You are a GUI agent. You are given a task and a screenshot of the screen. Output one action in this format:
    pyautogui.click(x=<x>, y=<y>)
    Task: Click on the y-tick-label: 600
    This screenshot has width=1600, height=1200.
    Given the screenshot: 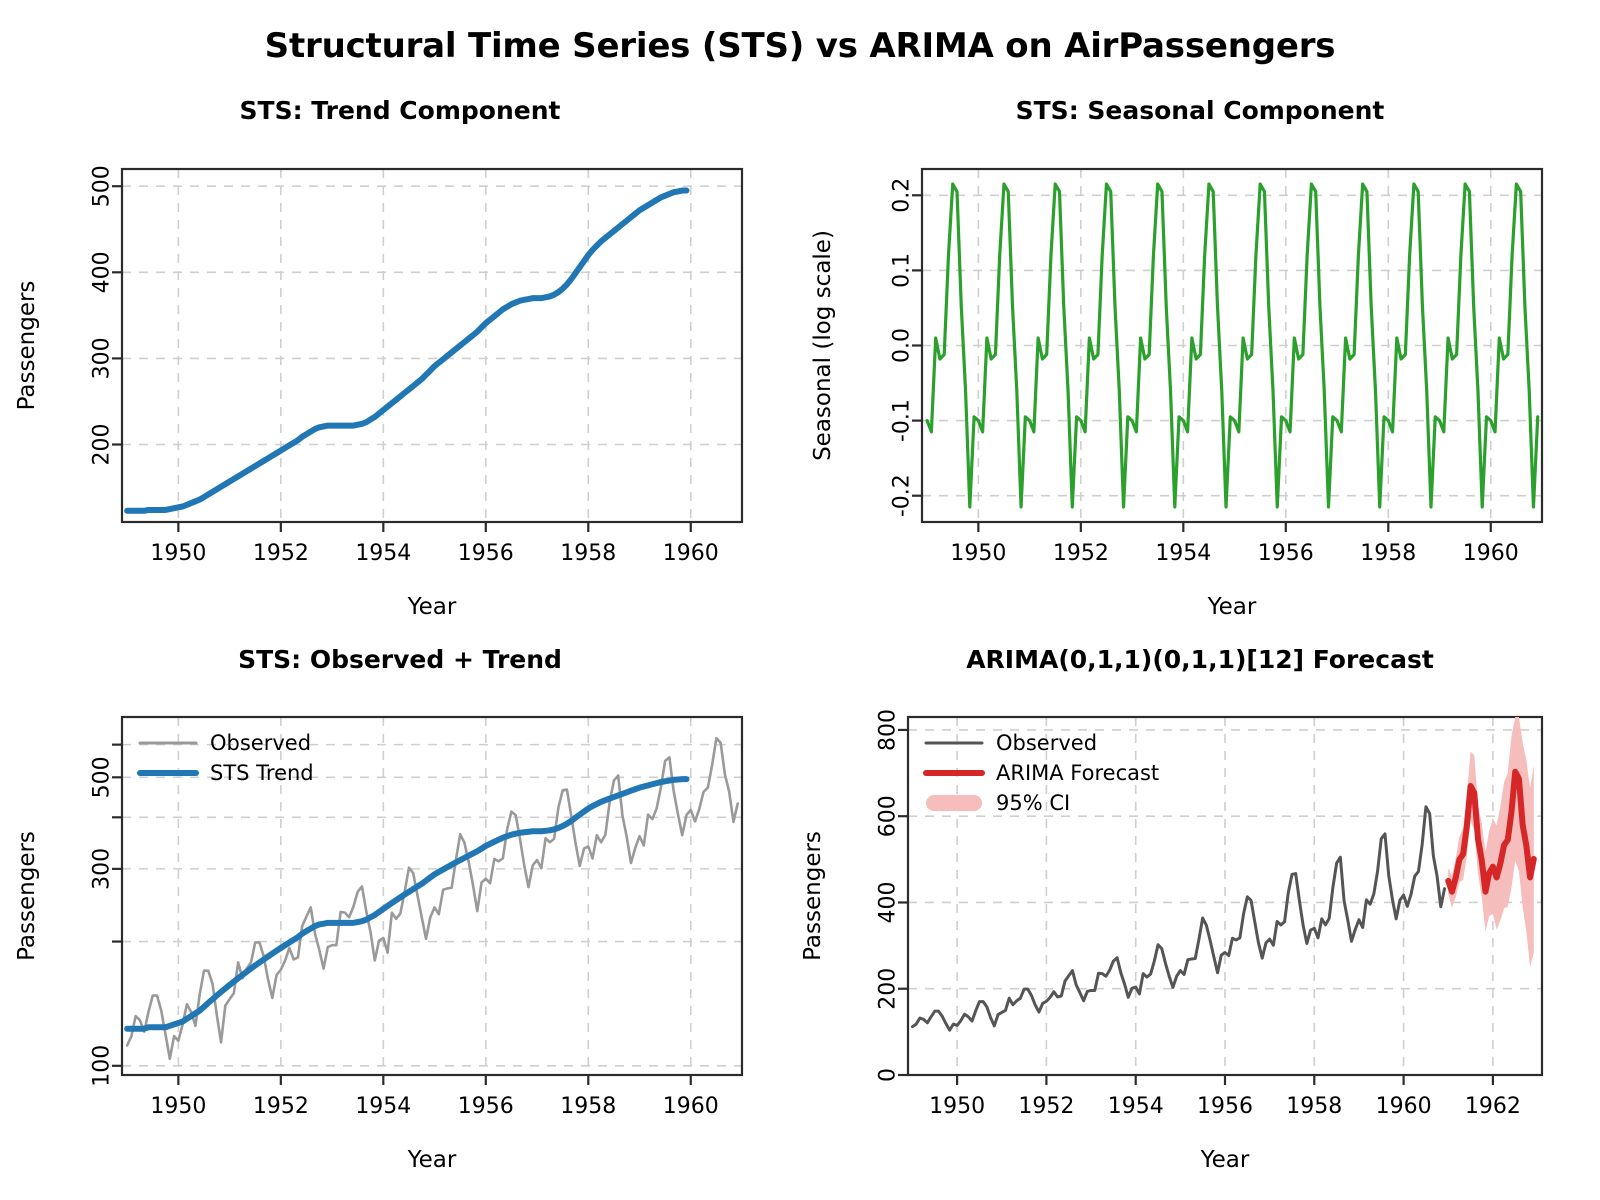 What is the action you would take?
    pyautogui.click(x=888, y=816)
    